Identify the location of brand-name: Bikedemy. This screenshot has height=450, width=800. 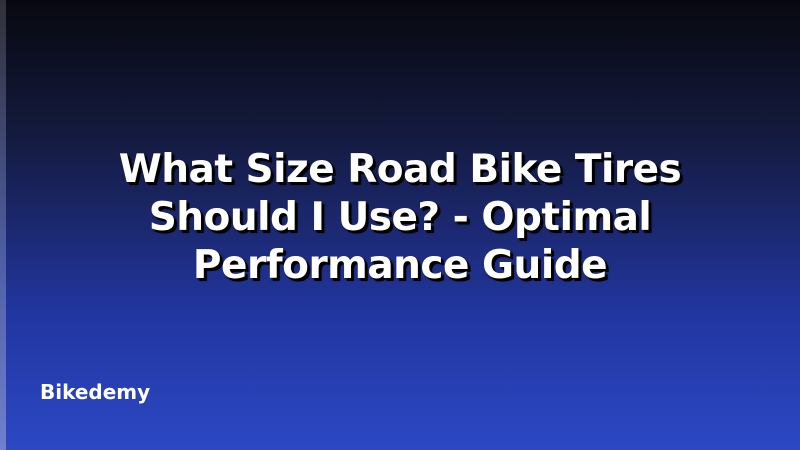
(95, 392).